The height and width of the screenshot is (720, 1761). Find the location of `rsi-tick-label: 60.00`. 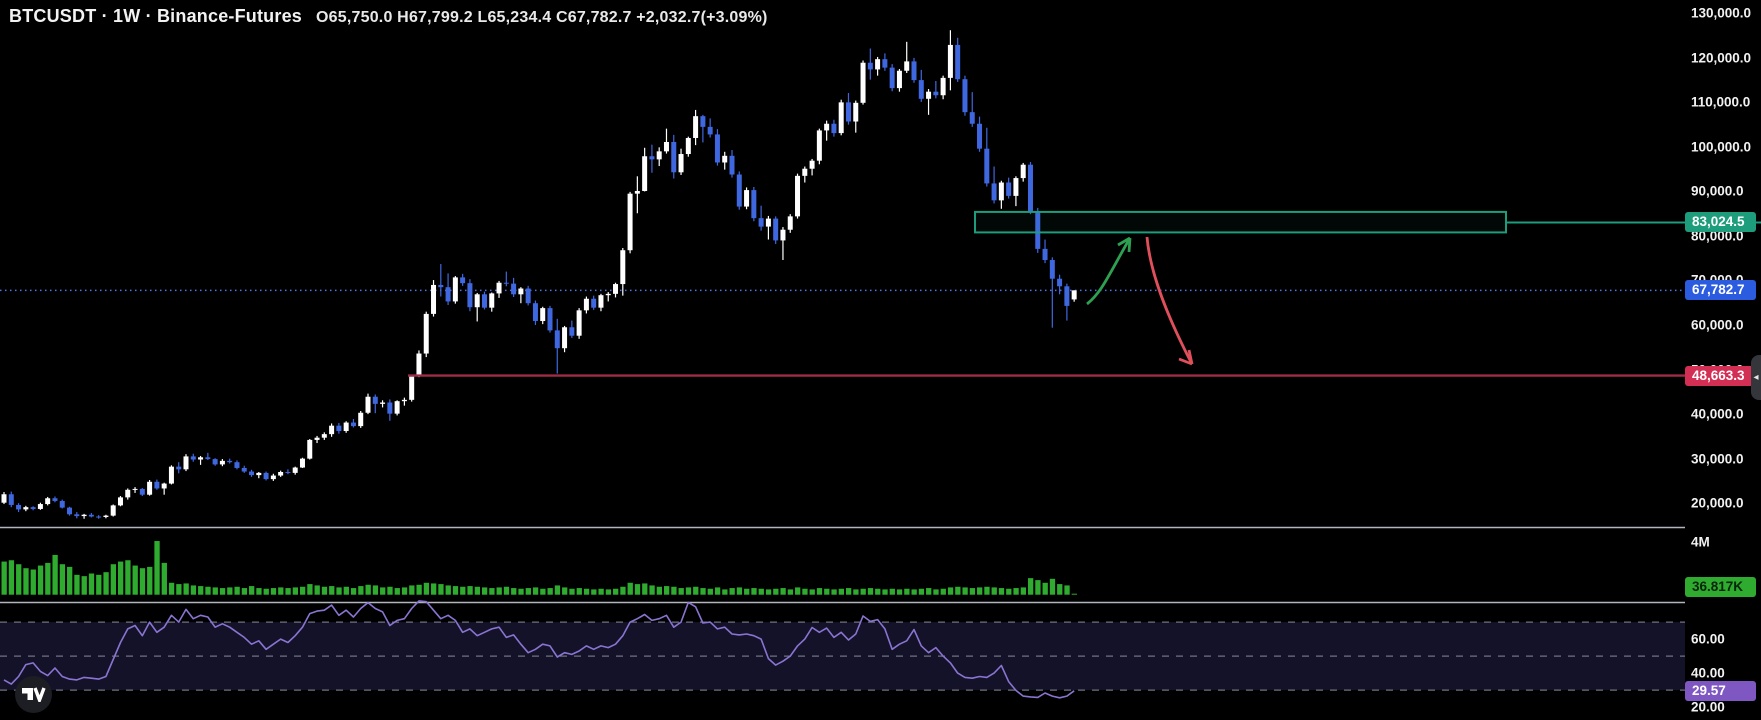

rsi-tick-label: 60.00 is located at coordinates (1708, 639).